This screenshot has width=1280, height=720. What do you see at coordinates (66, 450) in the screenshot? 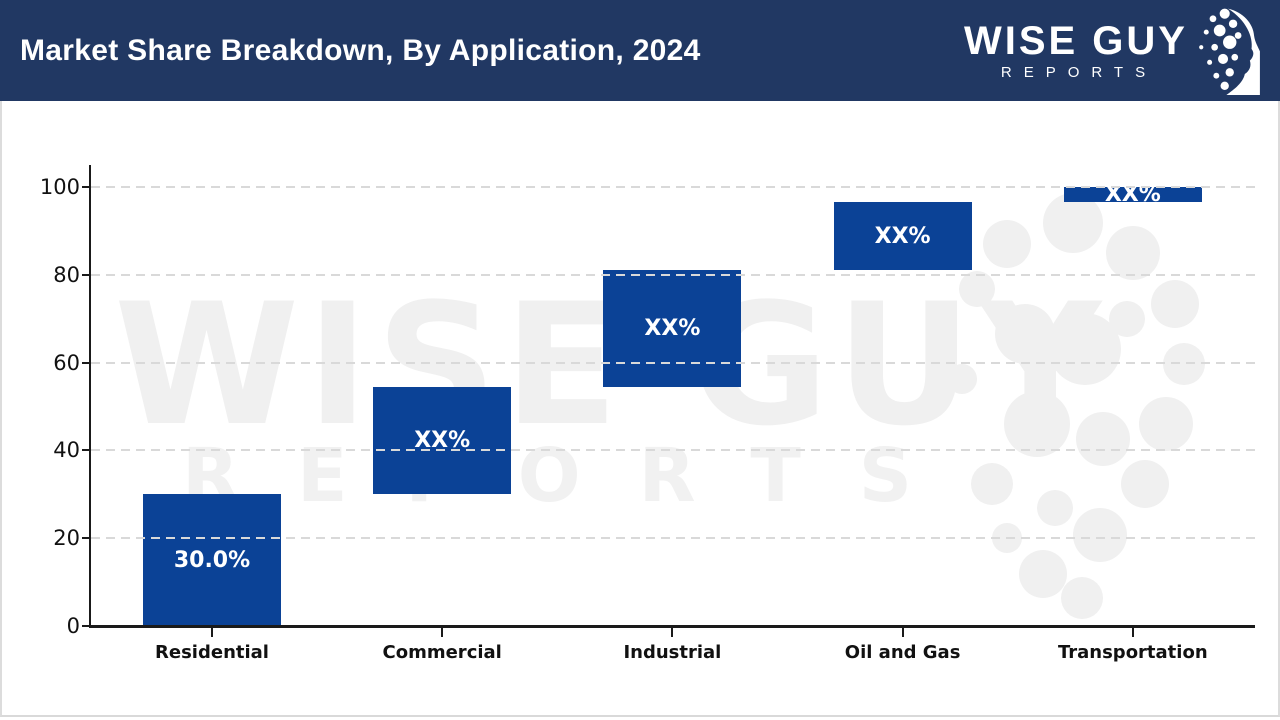
I see `ytick-label: 40` at bounding box center [66, 450].